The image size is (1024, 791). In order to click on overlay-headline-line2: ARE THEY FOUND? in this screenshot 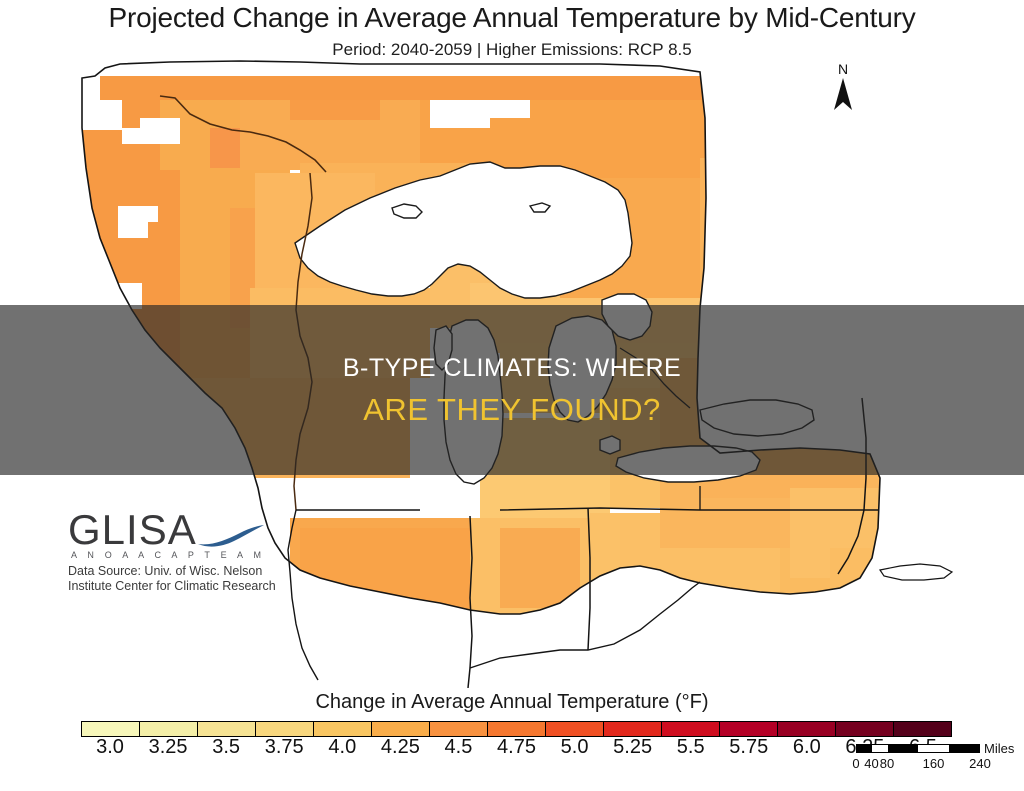, I will do `click(512, 409)`.